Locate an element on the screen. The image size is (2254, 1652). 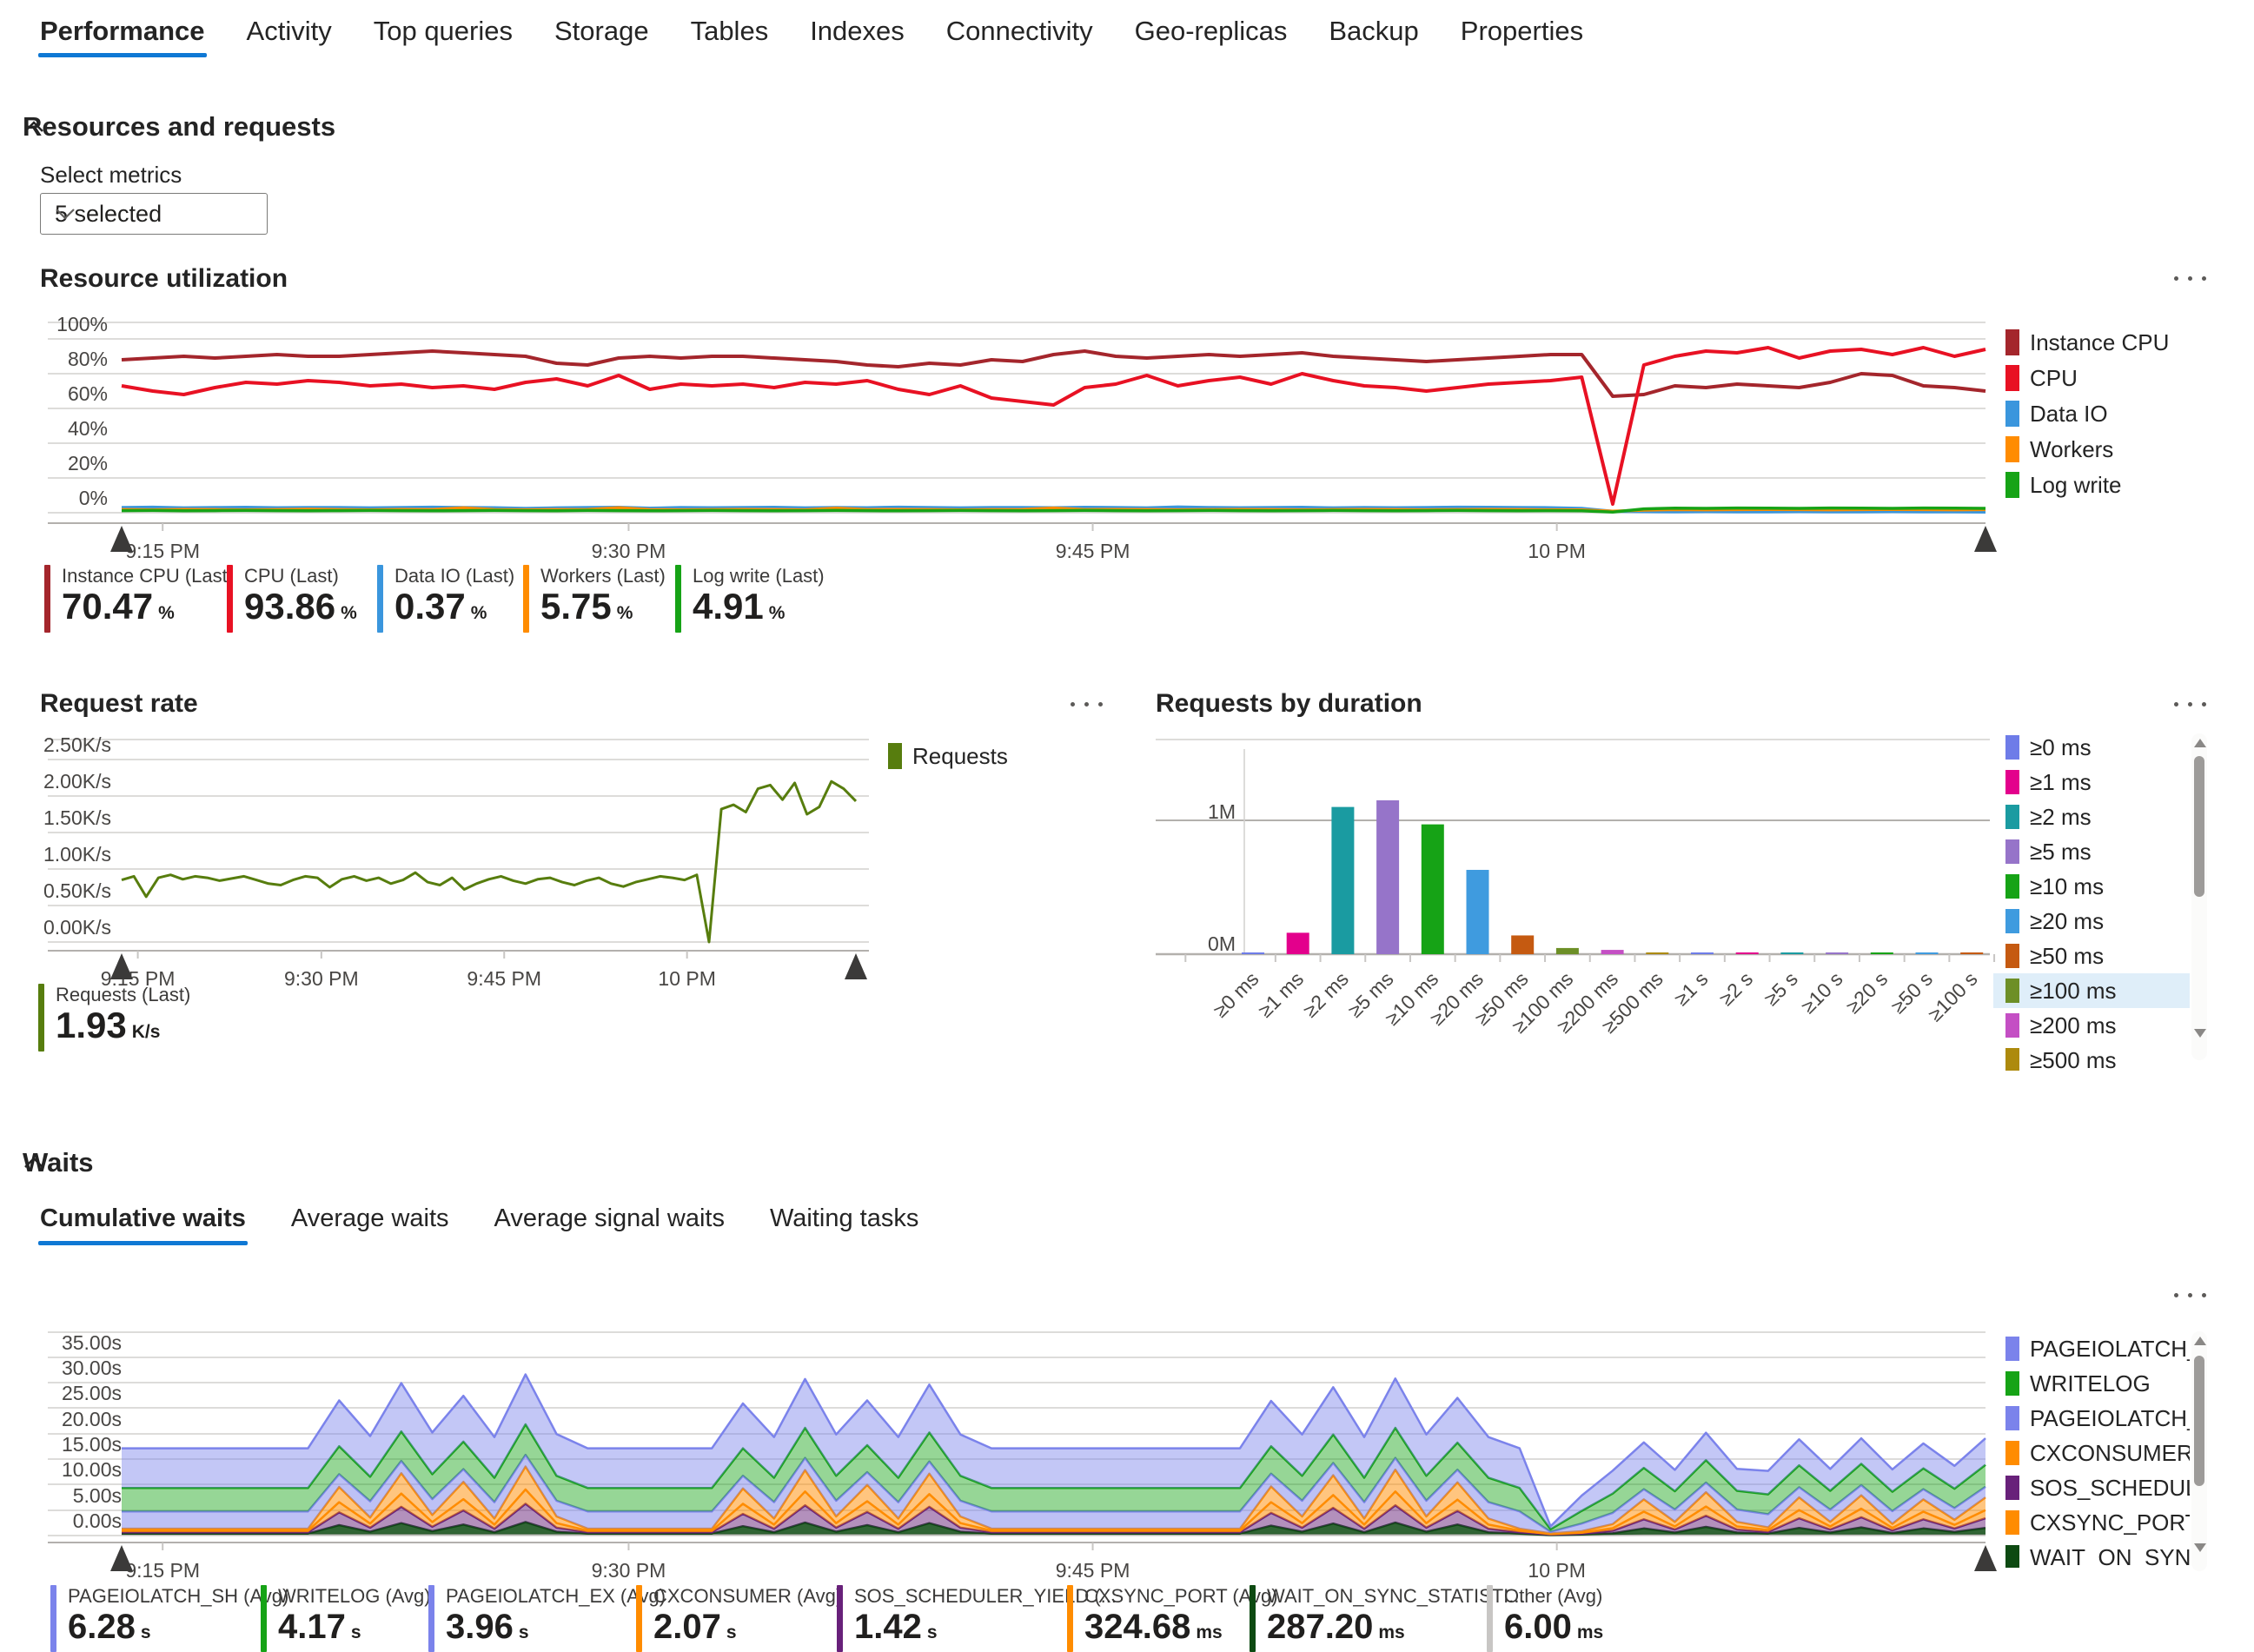
svg-text: 10 PM is located at coordinates (1556, 551).